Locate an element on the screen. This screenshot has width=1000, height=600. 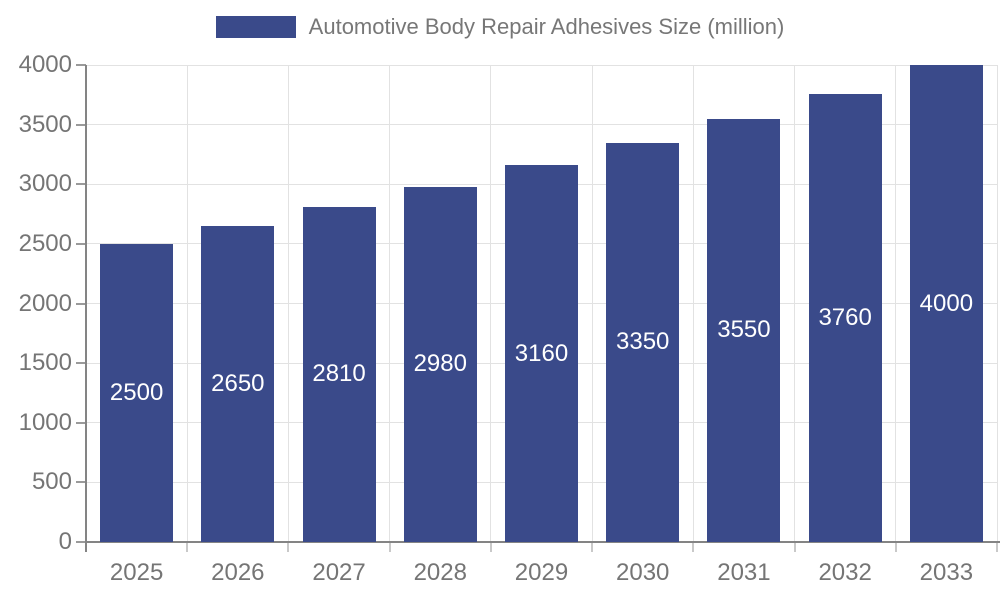
y-tick-label: 0 is located at coordinates (65, 541).